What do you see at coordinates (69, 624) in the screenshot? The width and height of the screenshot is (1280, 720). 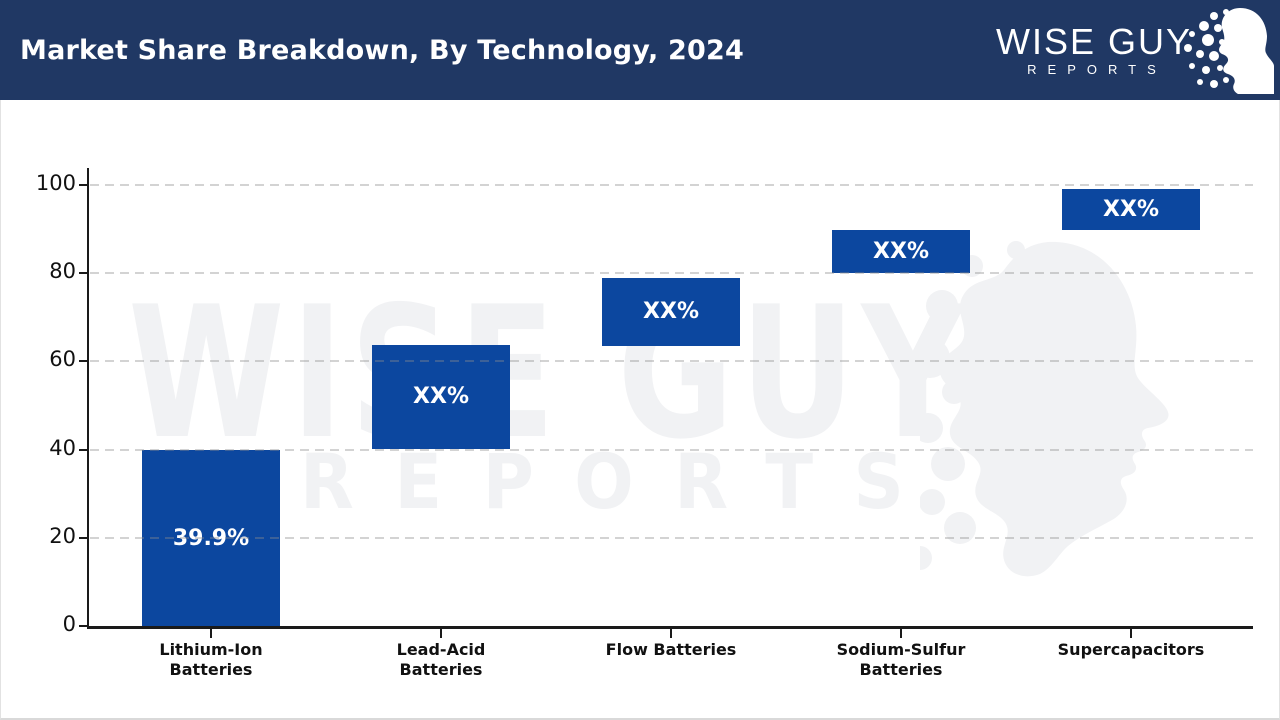 I see `y-tick-label-0: 0` at bounding box center [69, 624].